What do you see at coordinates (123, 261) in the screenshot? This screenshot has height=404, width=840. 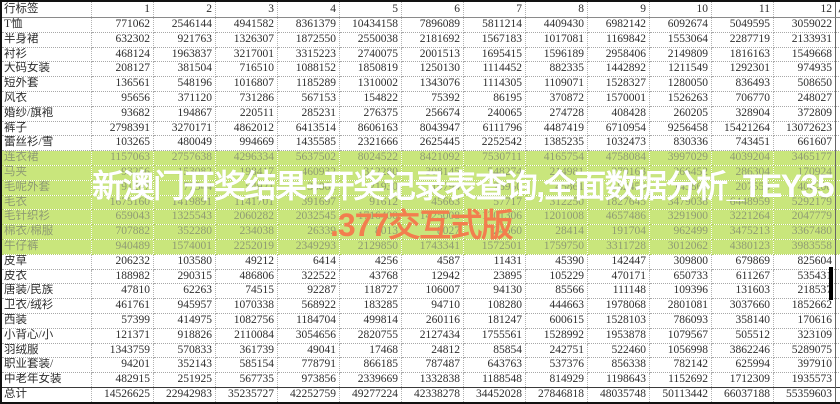 I see `value-cell: 206232` at bounding box center [123, 261].